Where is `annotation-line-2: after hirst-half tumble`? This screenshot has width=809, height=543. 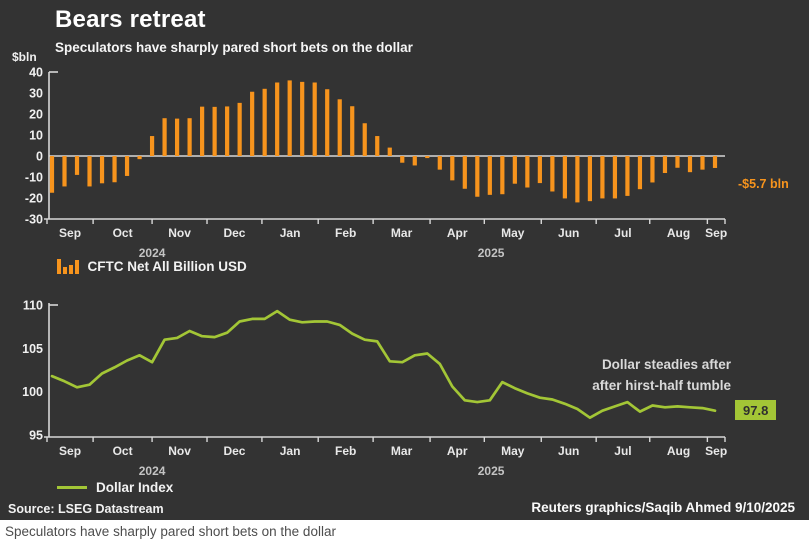 annotation-line-2: after hirst-half tumble is located at coordinates (661, 385).